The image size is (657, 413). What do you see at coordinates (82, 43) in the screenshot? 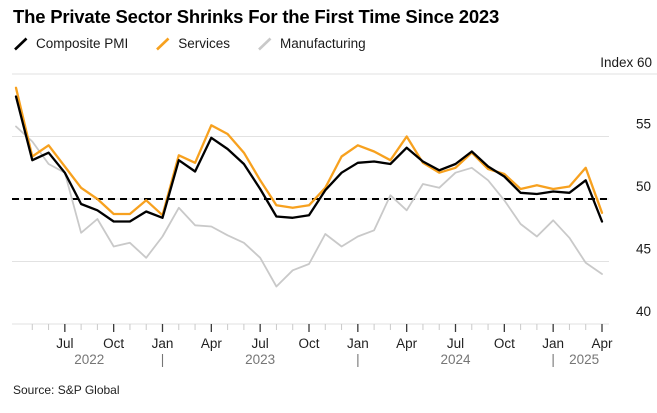
I see `legend-label-composite-pmi: Composite PMI` at bounding box center [82, 43].